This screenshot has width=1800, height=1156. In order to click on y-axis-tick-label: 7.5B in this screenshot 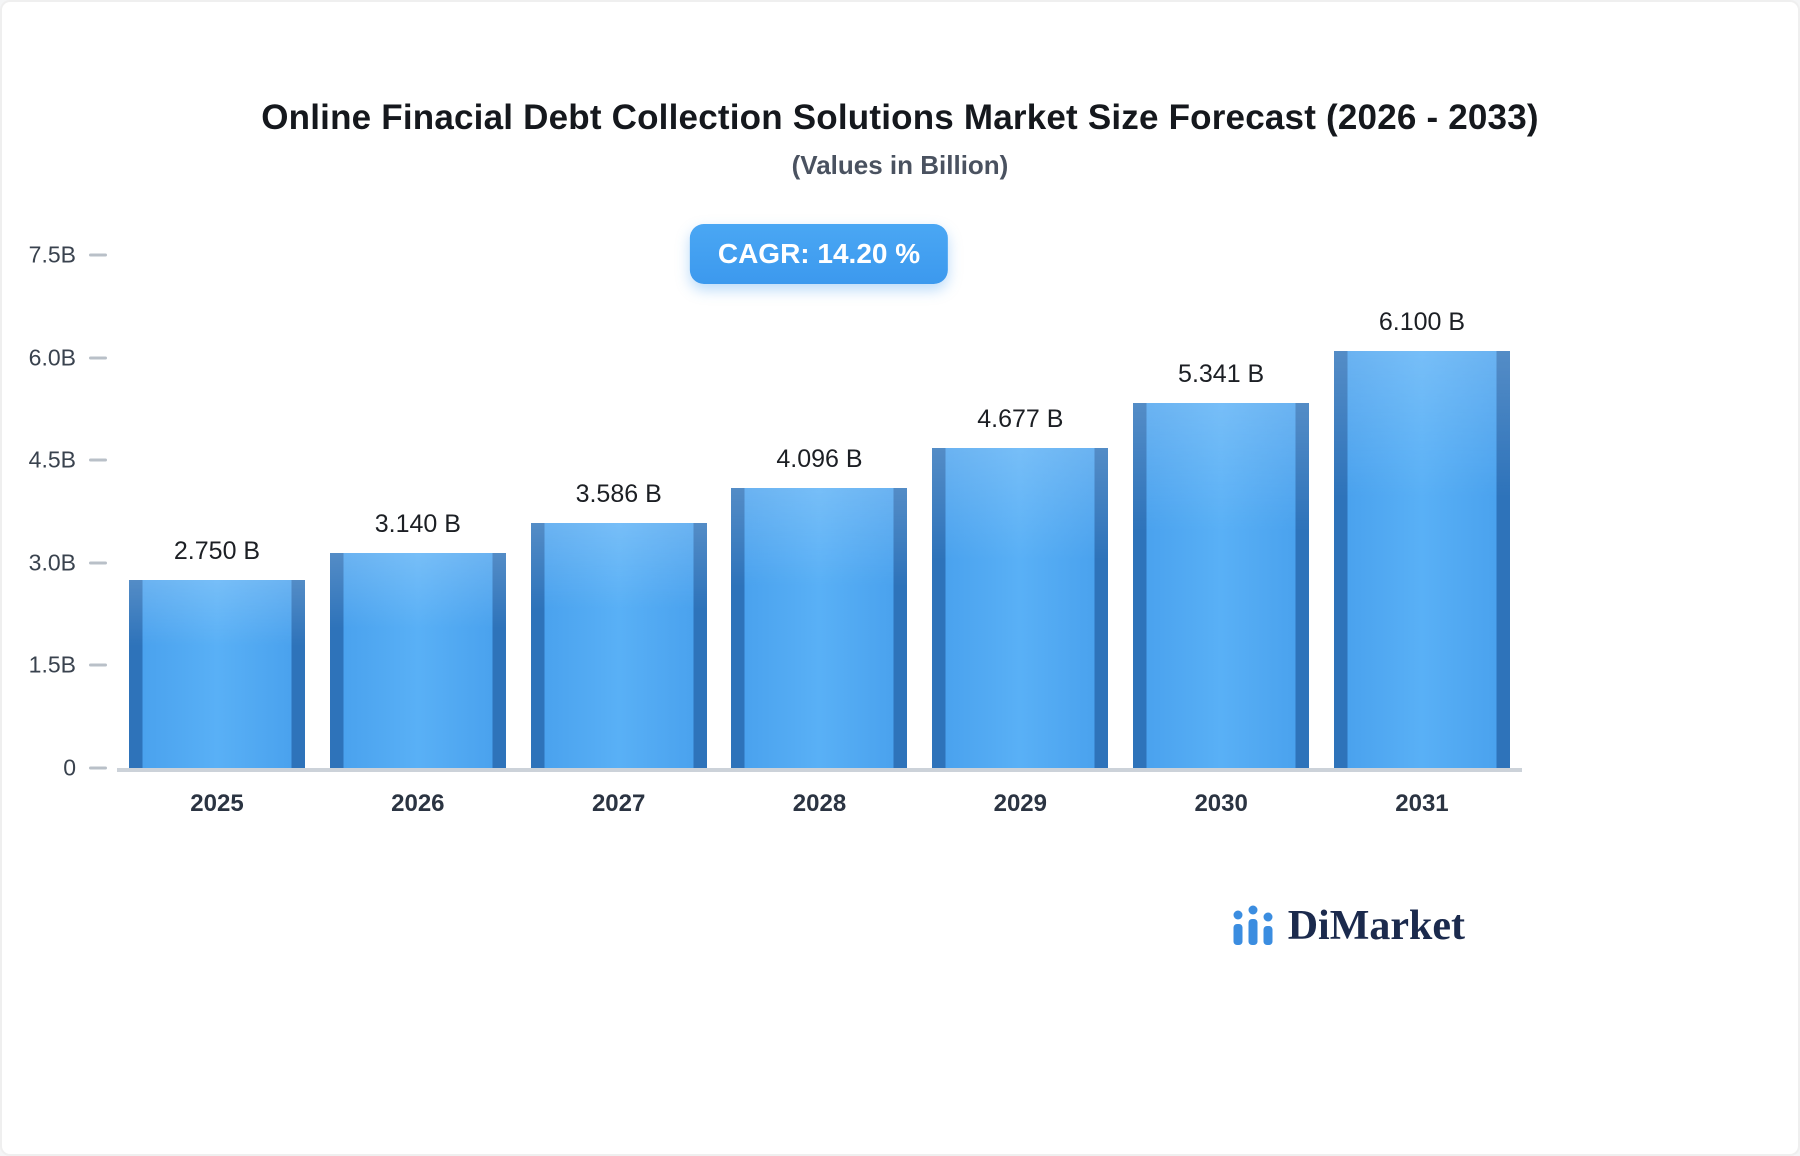, I will do `click(52, 254)`.